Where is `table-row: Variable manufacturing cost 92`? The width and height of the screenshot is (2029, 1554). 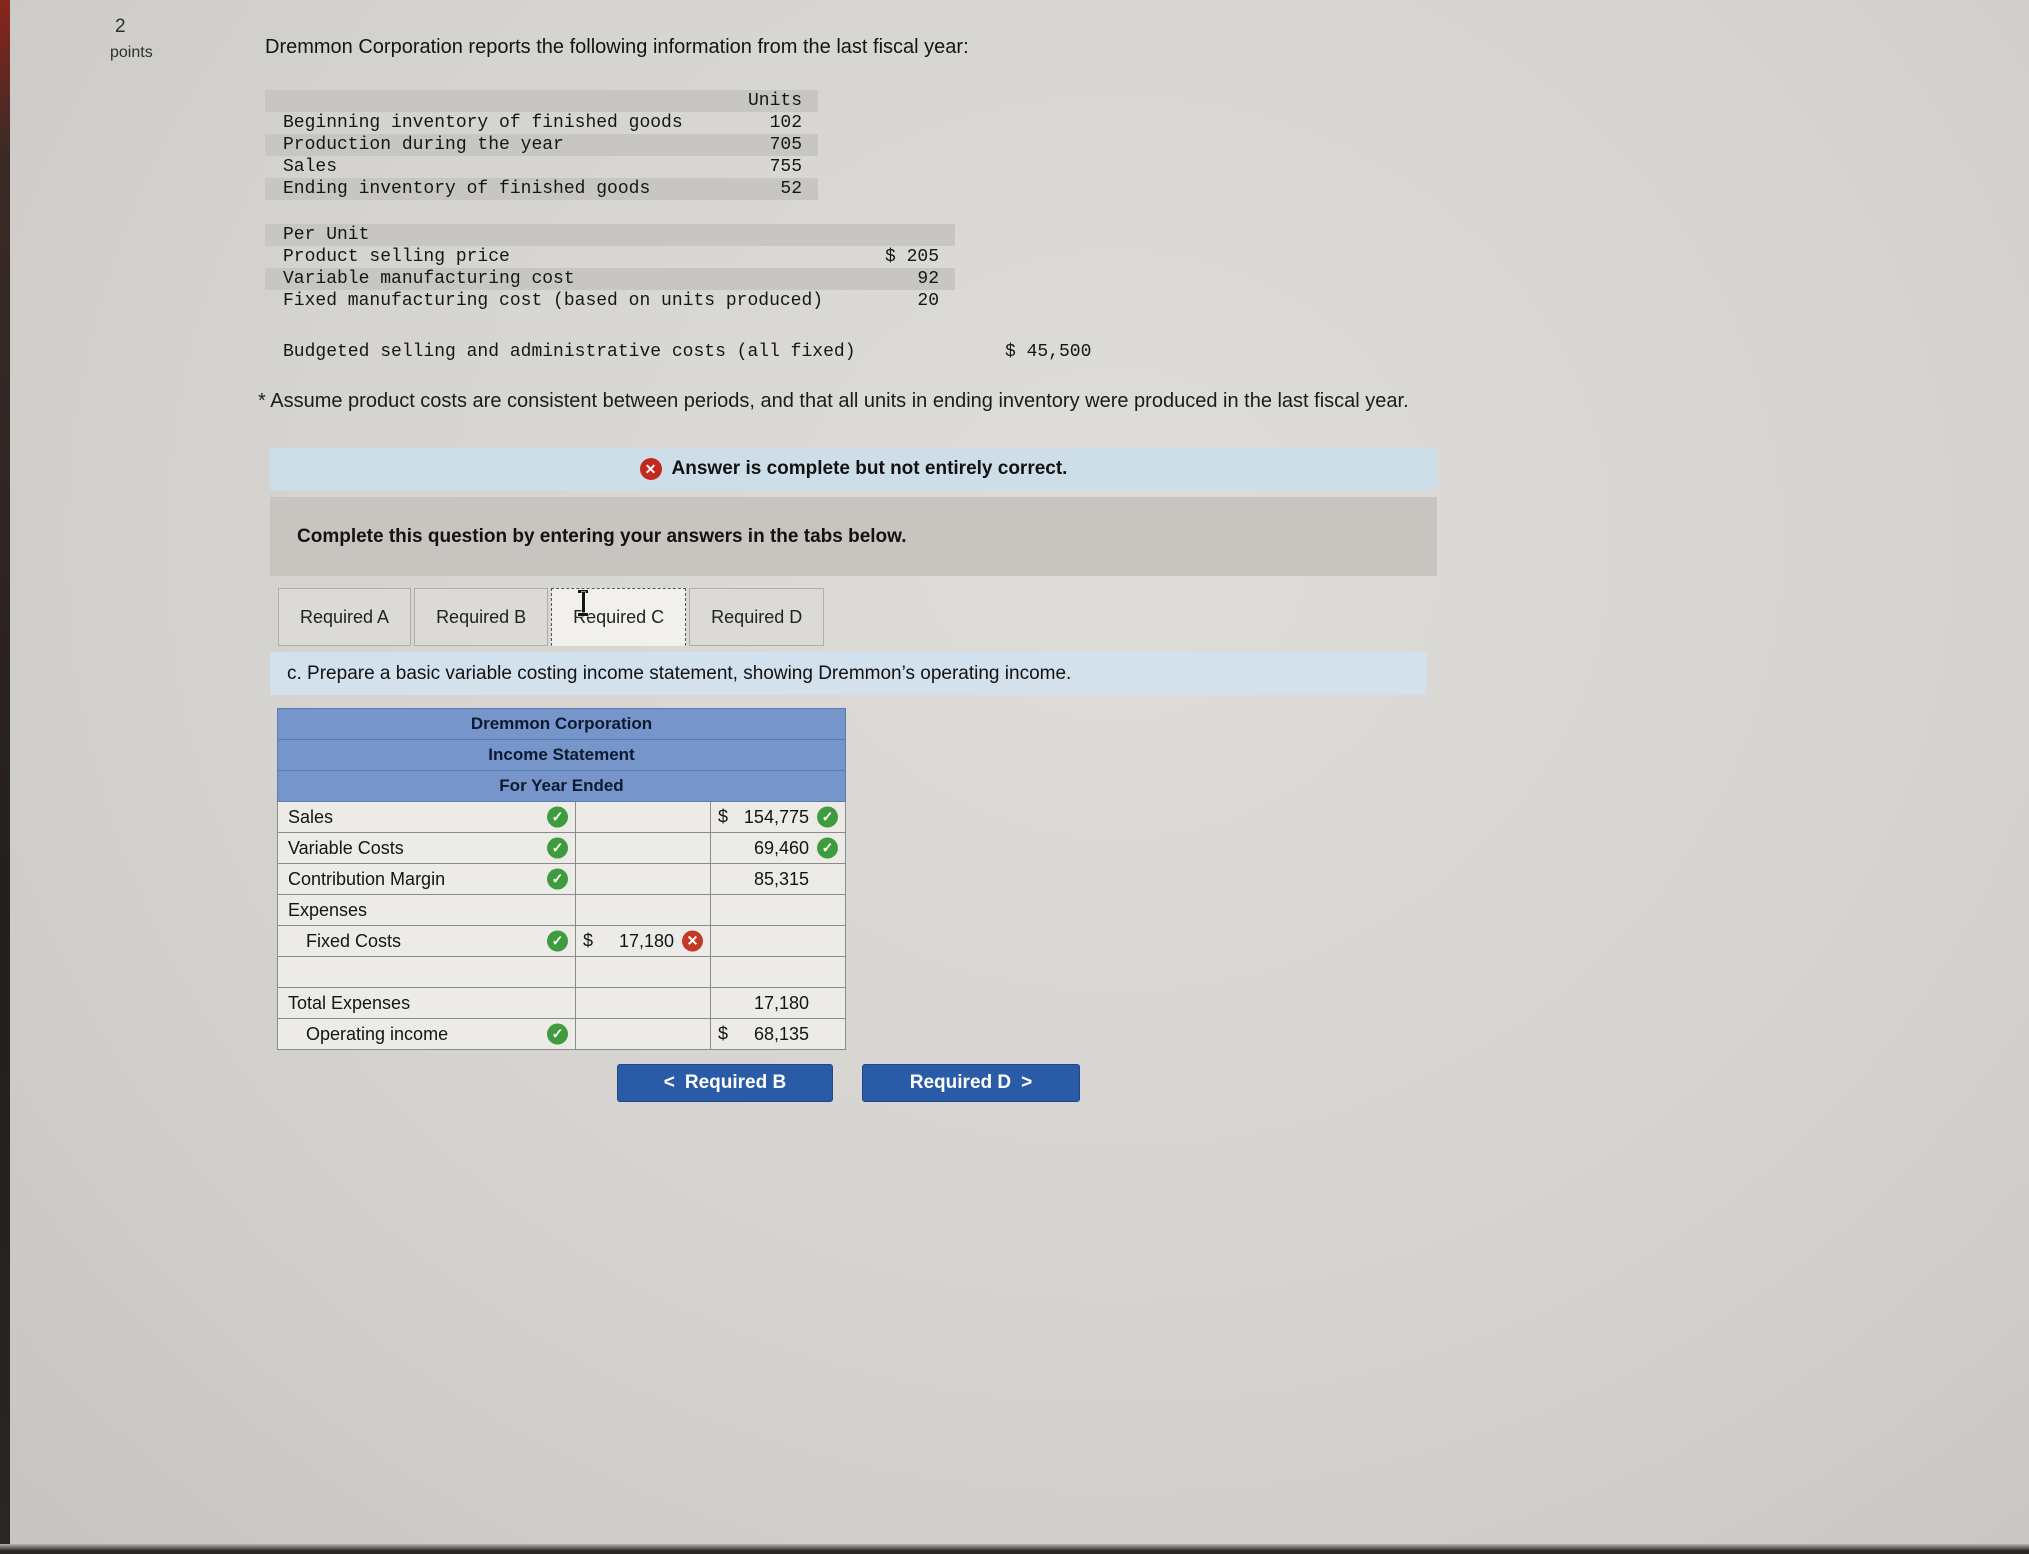 table-row: Variable manufacturing cost 92 is located at coordinates (610, 279).